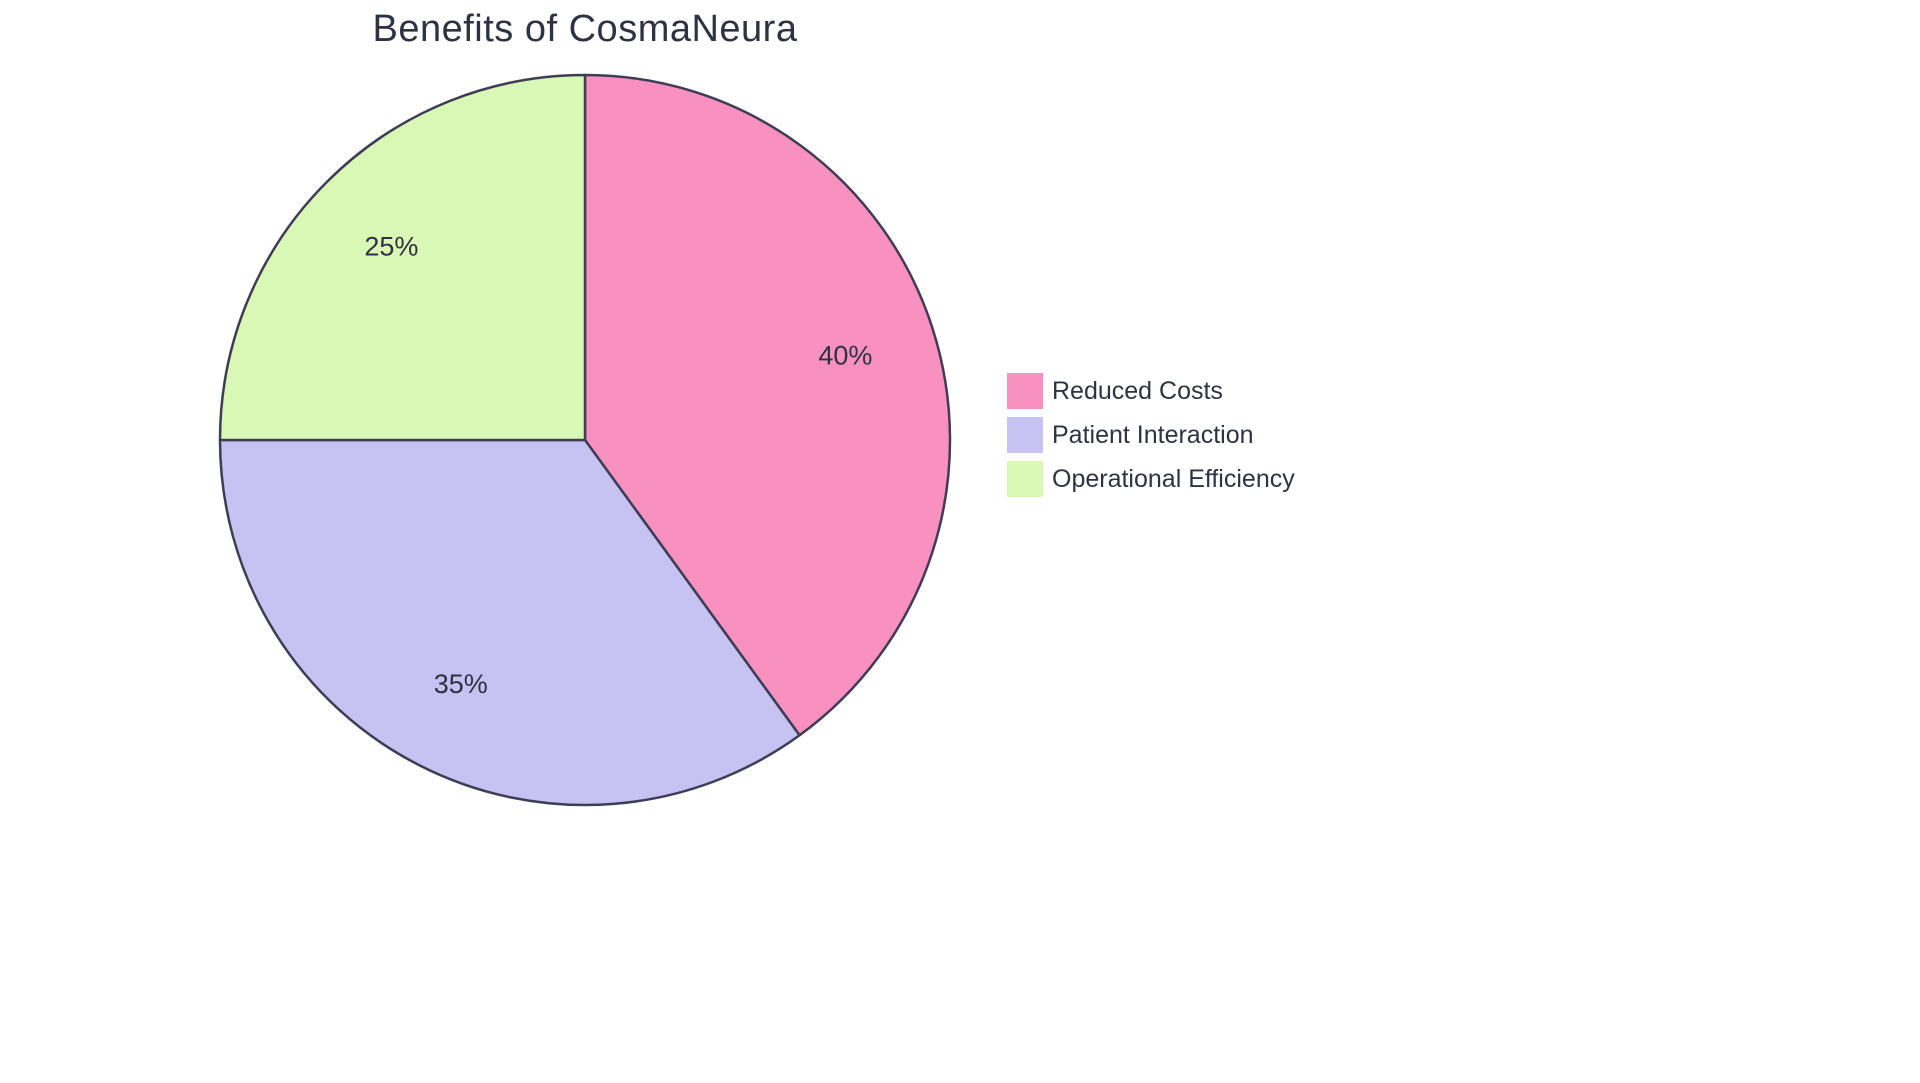 This screenshot has width=1920, height=1083. Describe the element at coordinates (767, 405) in the screenshot. I see `pie-slice-reduced-costs` at that location.